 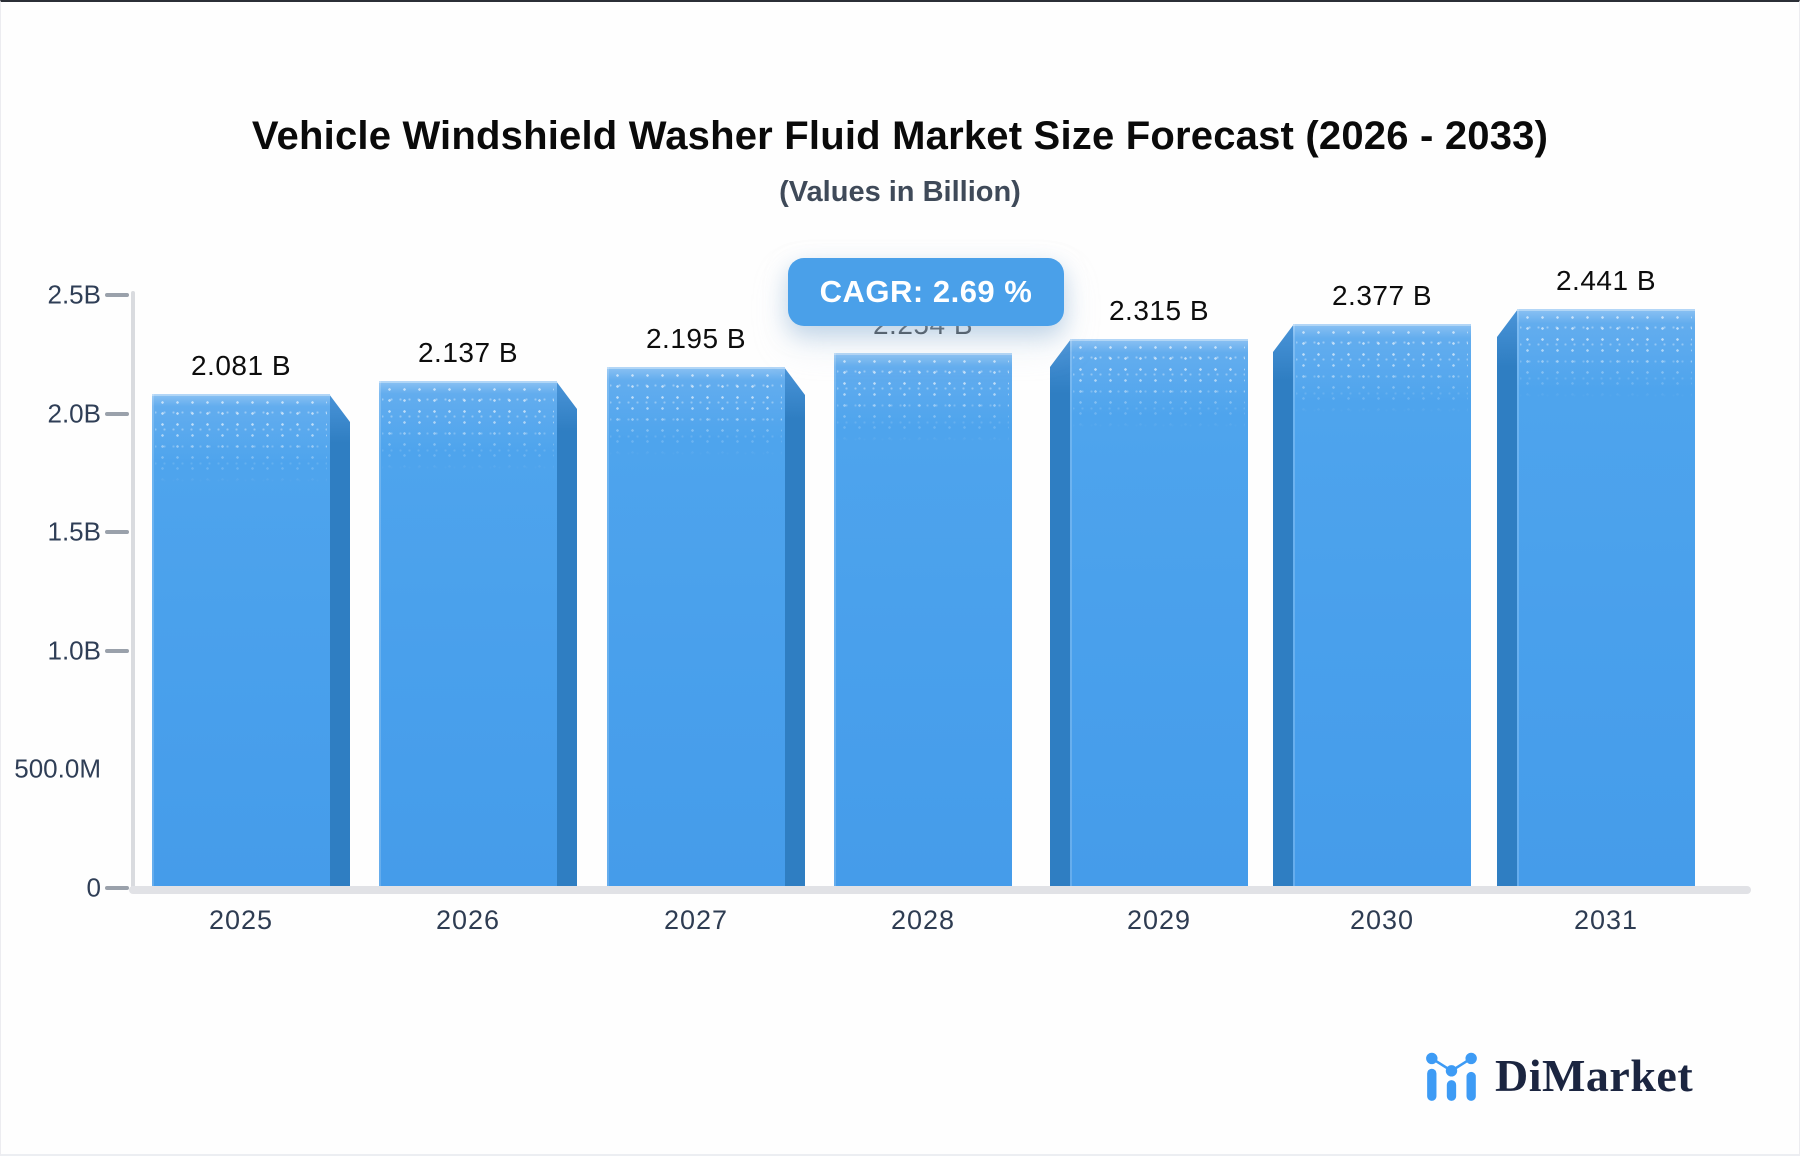 I want to click on bar-value-label: 2.195 B, so click(x=696, y=338).